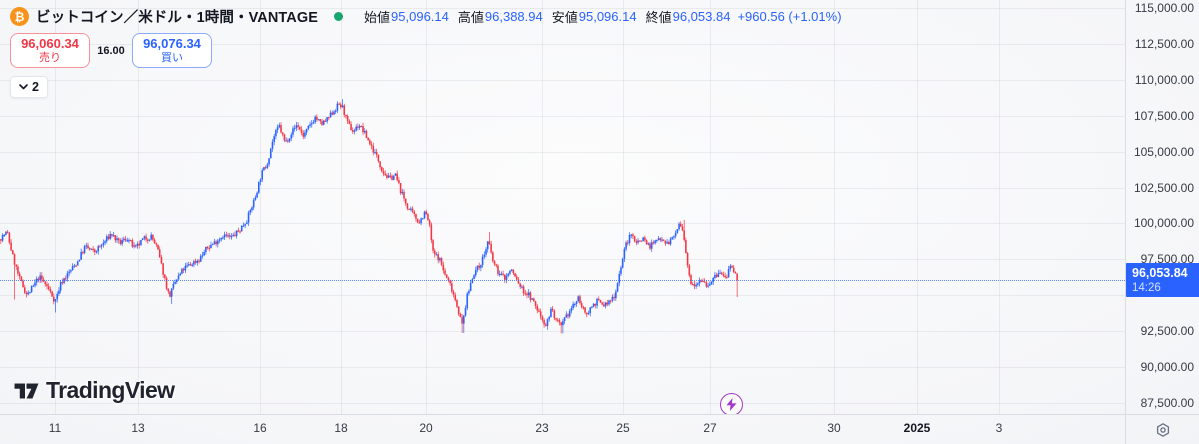 The image size is (1199, 444). What do you see at coordinates (50, 57) in the screenshot?
I see `sell-label: 売り` at bounding box center [50, 57].